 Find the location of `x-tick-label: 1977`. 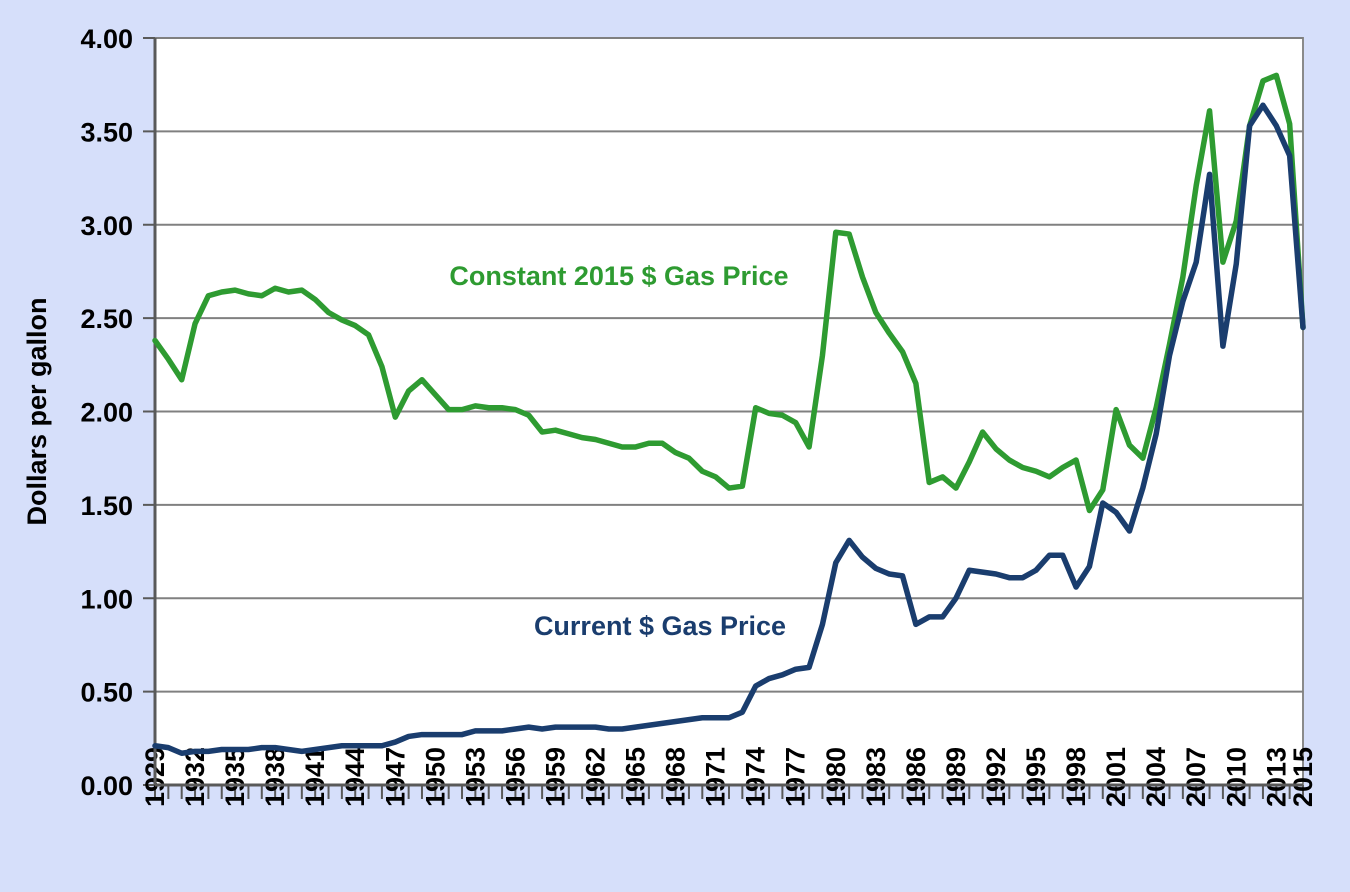

x-tick-label: 1977 is located at coordinates (796, 777).